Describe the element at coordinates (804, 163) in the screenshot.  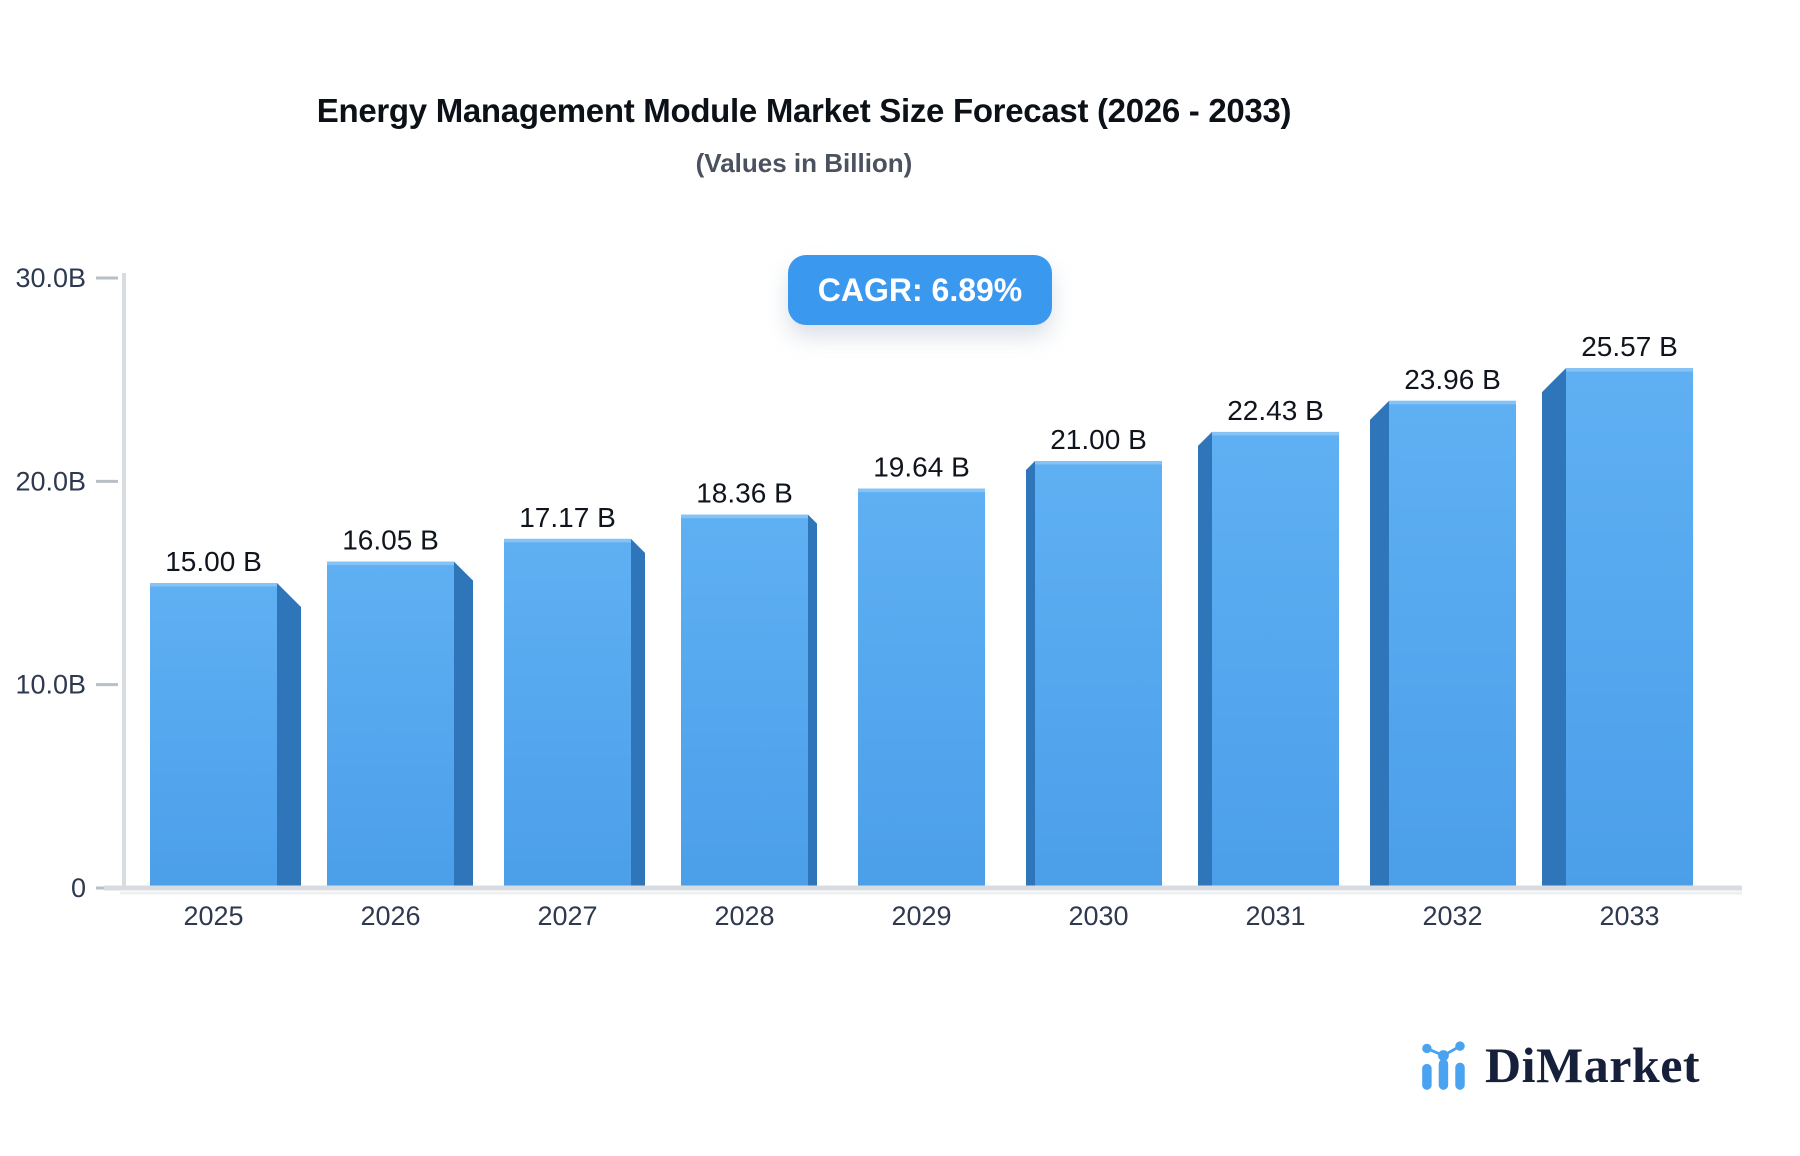
I see `chart-subtitle: (Values in Billion)` at that location.